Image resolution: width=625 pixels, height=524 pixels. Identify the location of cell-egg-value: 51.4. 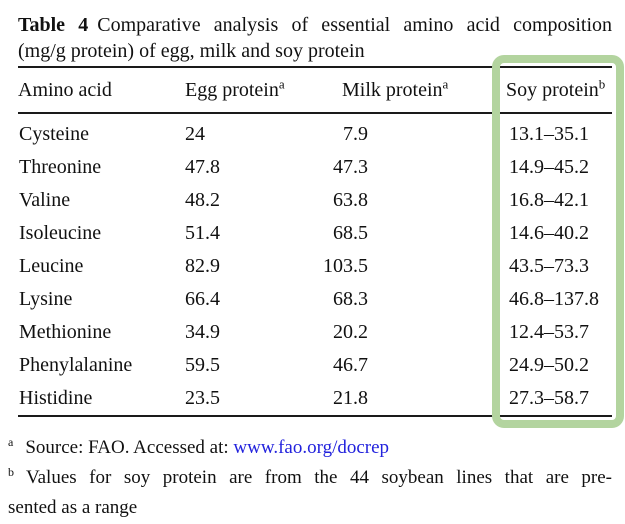
(202, 233).